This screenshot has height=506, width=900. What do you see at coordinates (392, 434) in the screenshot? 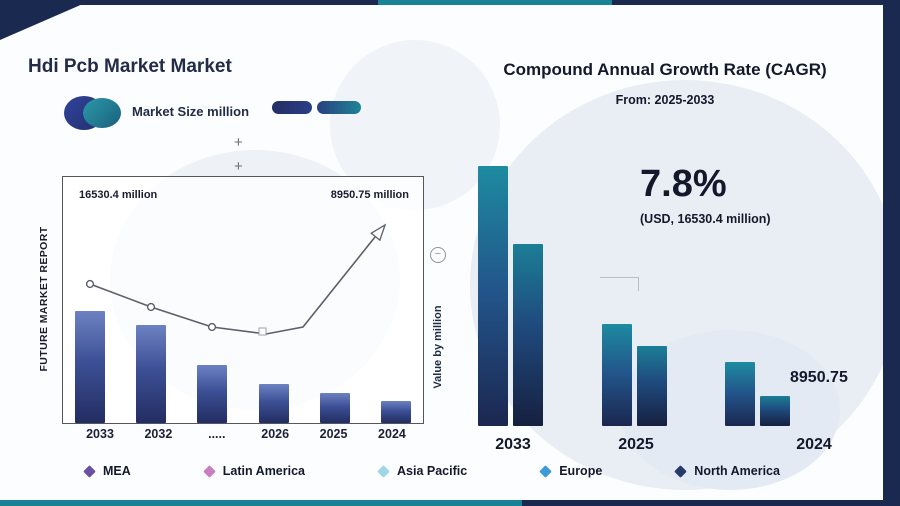
I see `x-axis-label: 2024` at bounding box center [392, 434].